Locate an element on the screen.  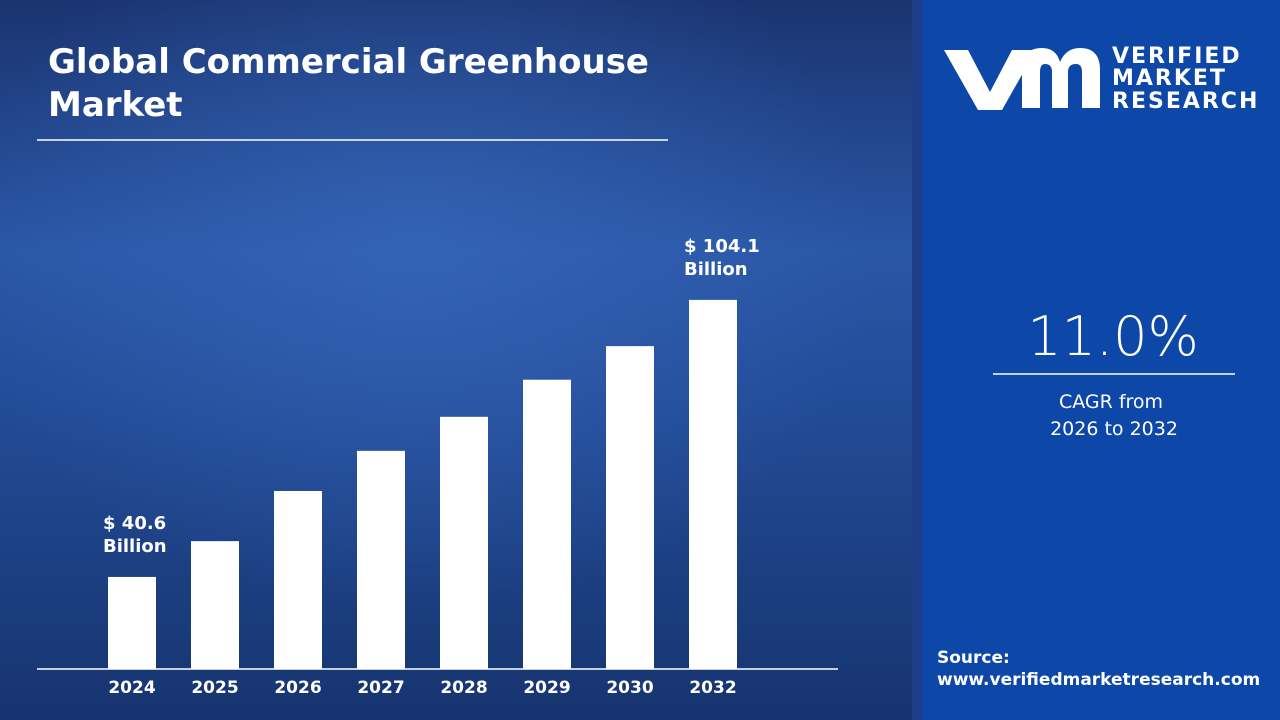
value-label: $ 40.6 Billion is located at coordinates (135, 534).